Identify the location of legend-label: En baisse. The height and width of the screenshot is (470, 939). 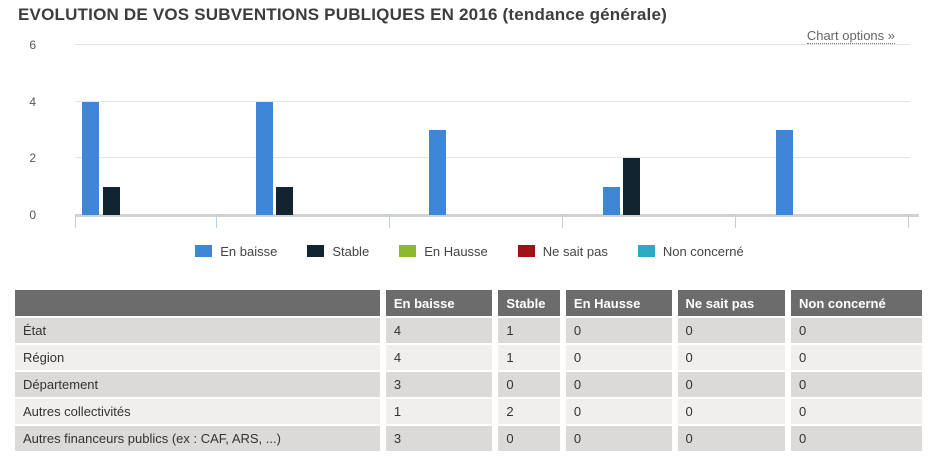
(249, 251).